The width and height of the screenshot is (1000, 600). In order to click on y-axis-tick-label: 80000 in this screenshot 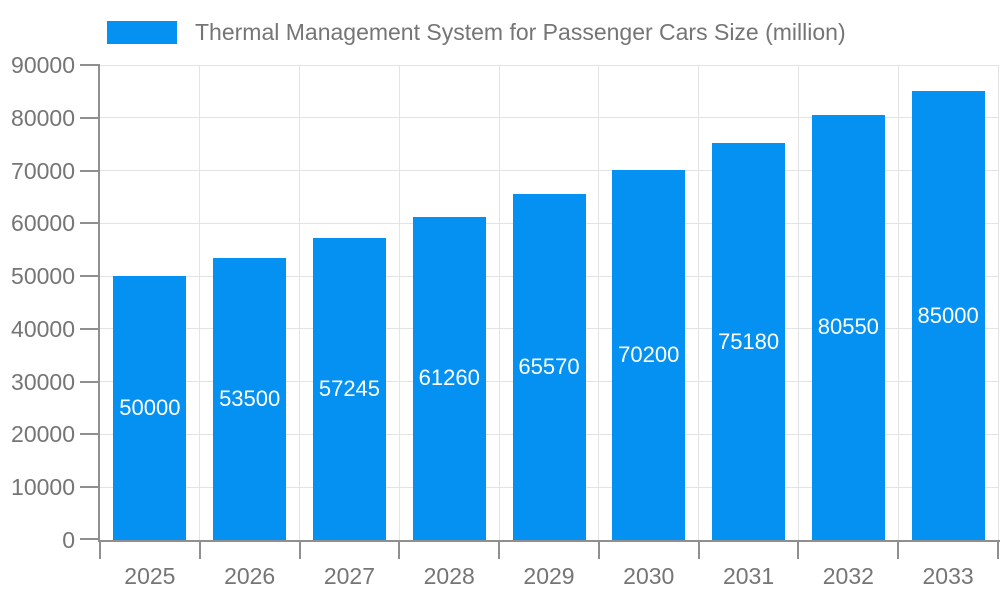, I will do `click(43, 117)`.